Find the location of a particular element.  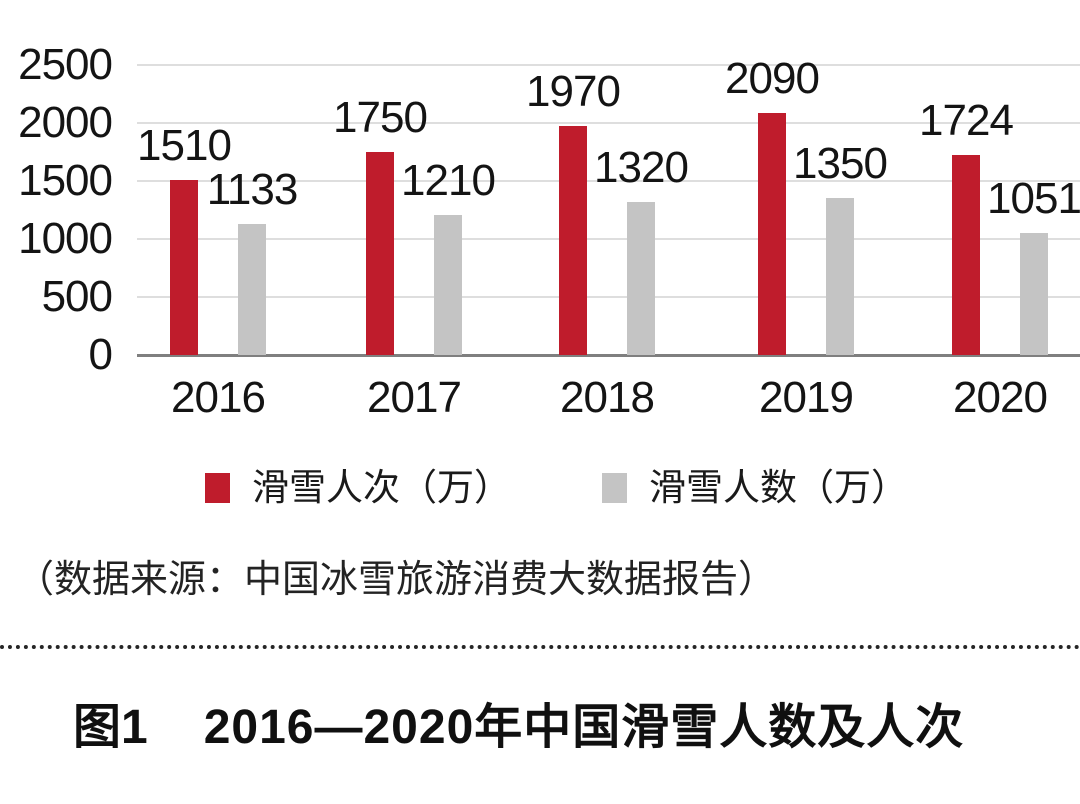

y-tick-label: 1500 is located at coordinates (65, 180).